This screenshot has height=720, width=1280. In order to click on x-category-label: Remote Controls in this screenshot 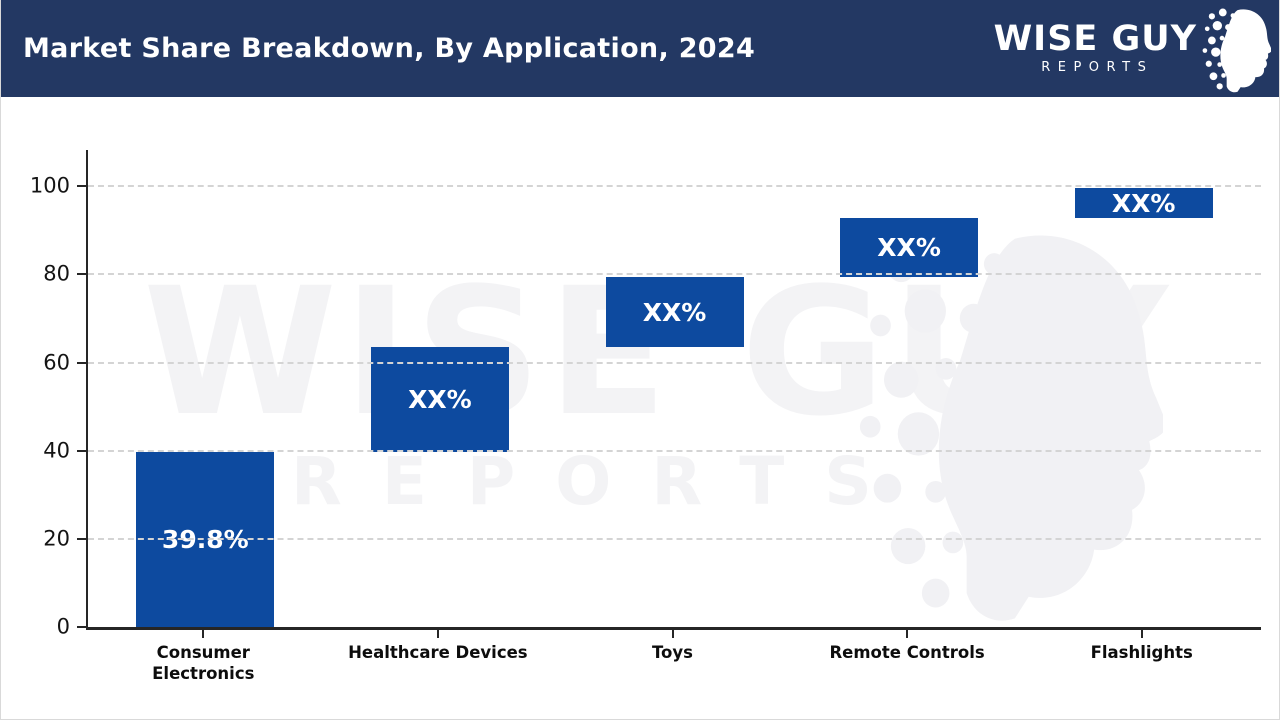, I will do `click(907, 652)`.